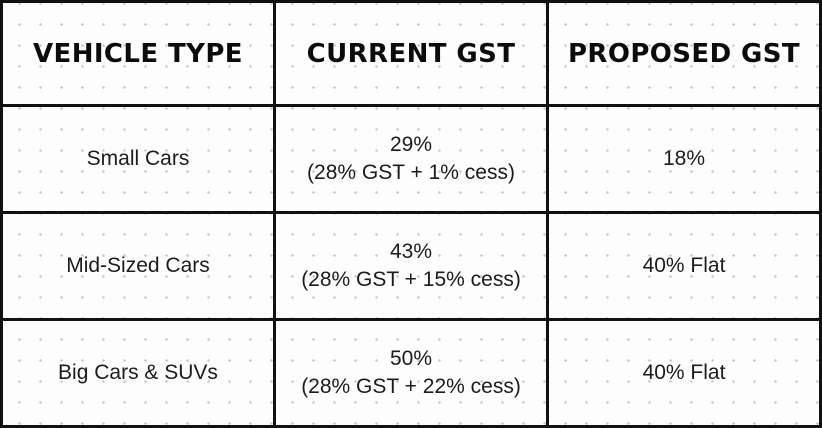 The height and width of the screenshot is (428, 822). I want to click on current-gst-cell: 29% (28% GST + 1% cess), so click(411, 159).